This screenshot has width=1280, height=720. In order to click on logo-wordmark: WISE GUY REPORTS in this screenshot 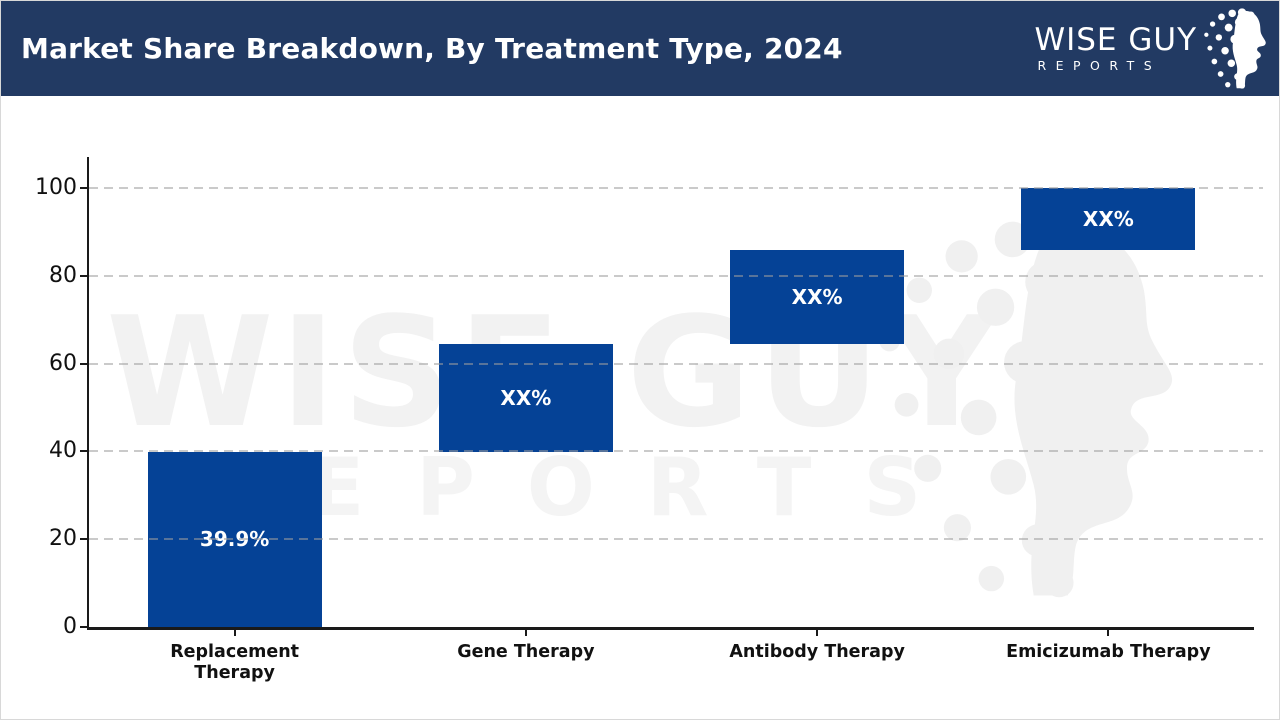, I will do `click(1115, 47)`.